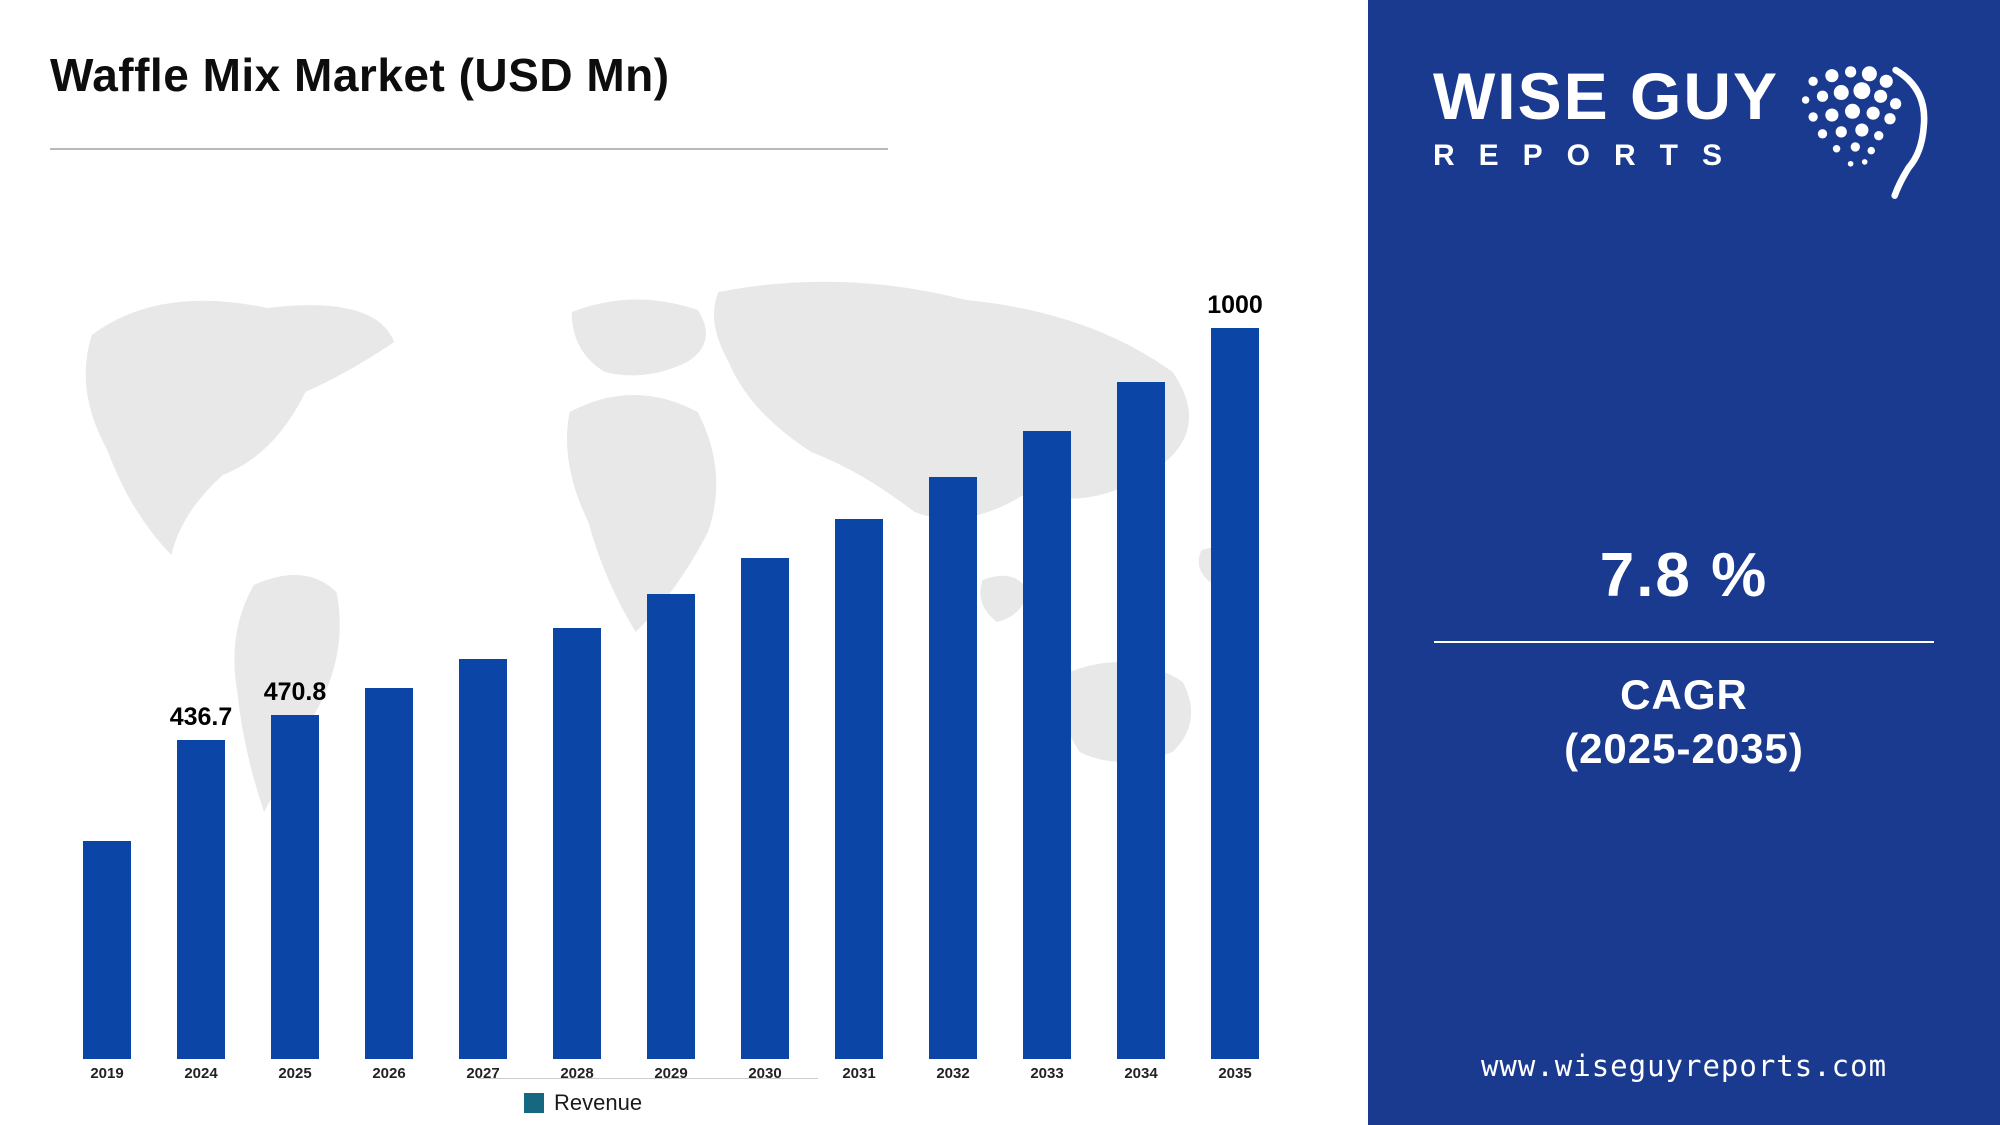 The image size is (2000, 1125). What do you see at coordinates (1235, 305) in the screenshot?
I see `bar-value-label: 1000` at bounding box center [1235, 305].